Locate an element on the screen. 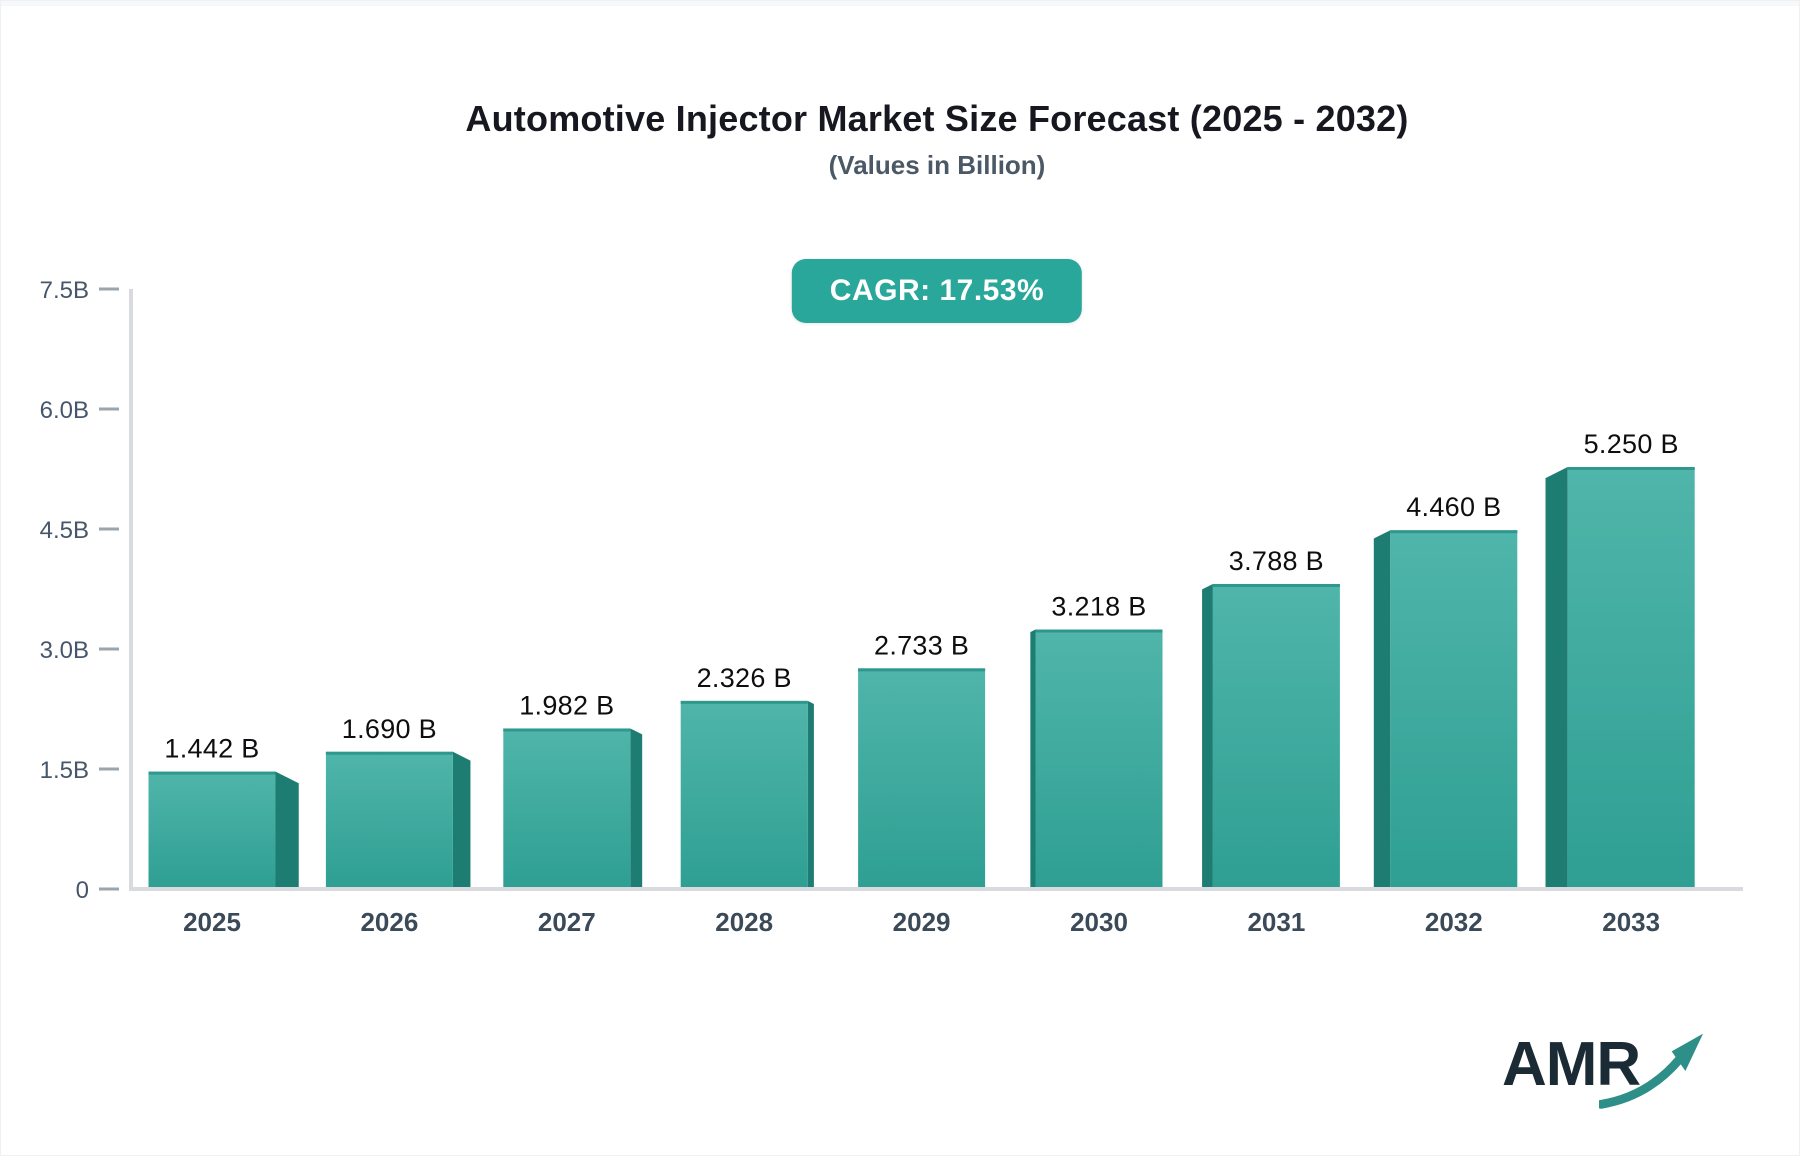 The image size is (1800, 1156). bar-2031: 3.788 B is located at coordinates (1271, 716).